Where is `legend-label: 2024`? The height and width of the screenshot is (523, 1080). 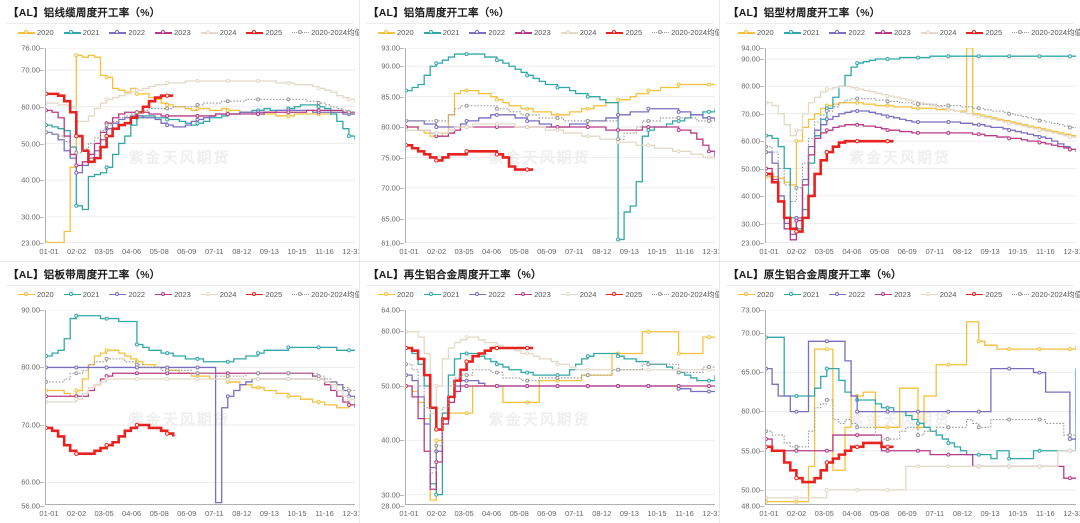
legend-label: 2024 is located at coordinates (588, 32).